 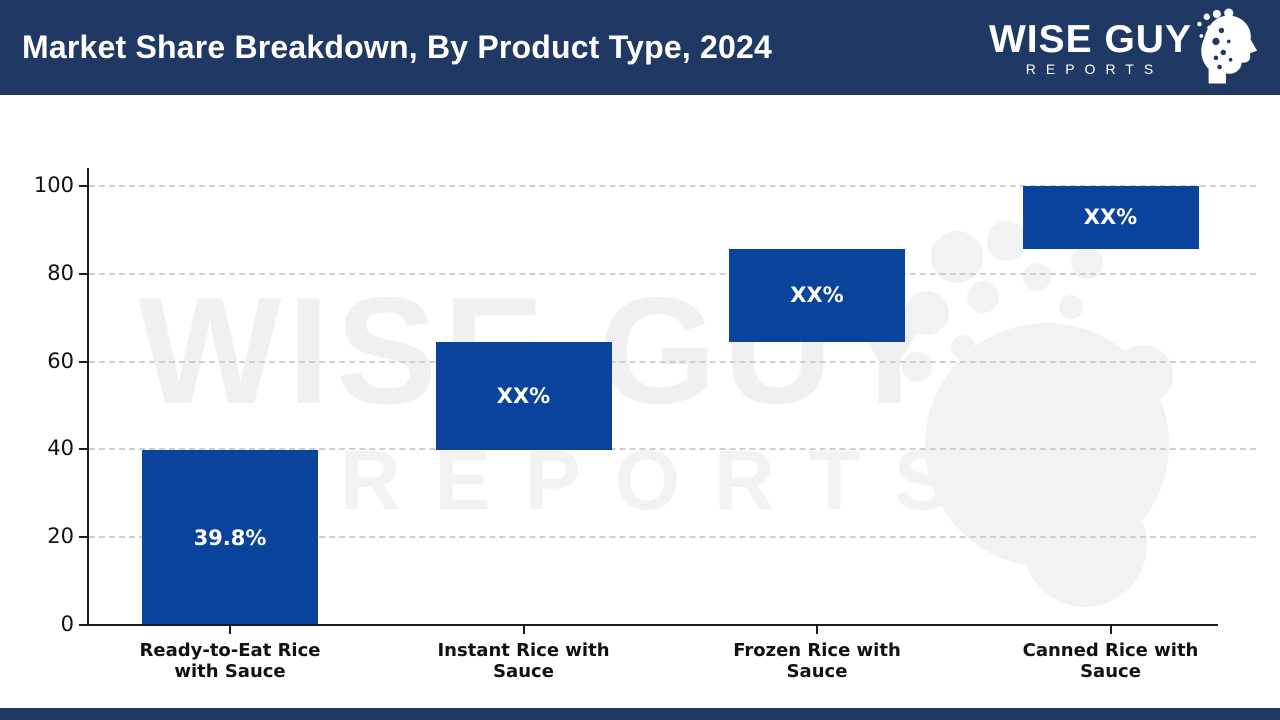 I want to click on brand-logo: WISE GUY REPORTS, so click(x=1123, y=48).